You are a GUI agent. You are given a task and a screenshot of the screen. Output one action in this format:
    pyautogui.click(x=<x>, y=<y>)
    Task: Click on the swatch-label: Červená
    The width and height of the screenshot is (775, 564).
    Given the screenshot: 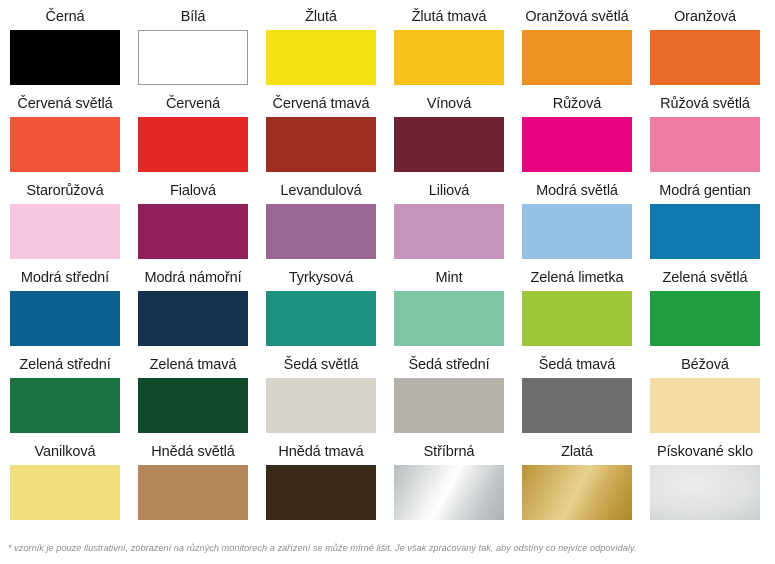 What is the action you would take?
    pyautogui.click(x=193, y=104)
    